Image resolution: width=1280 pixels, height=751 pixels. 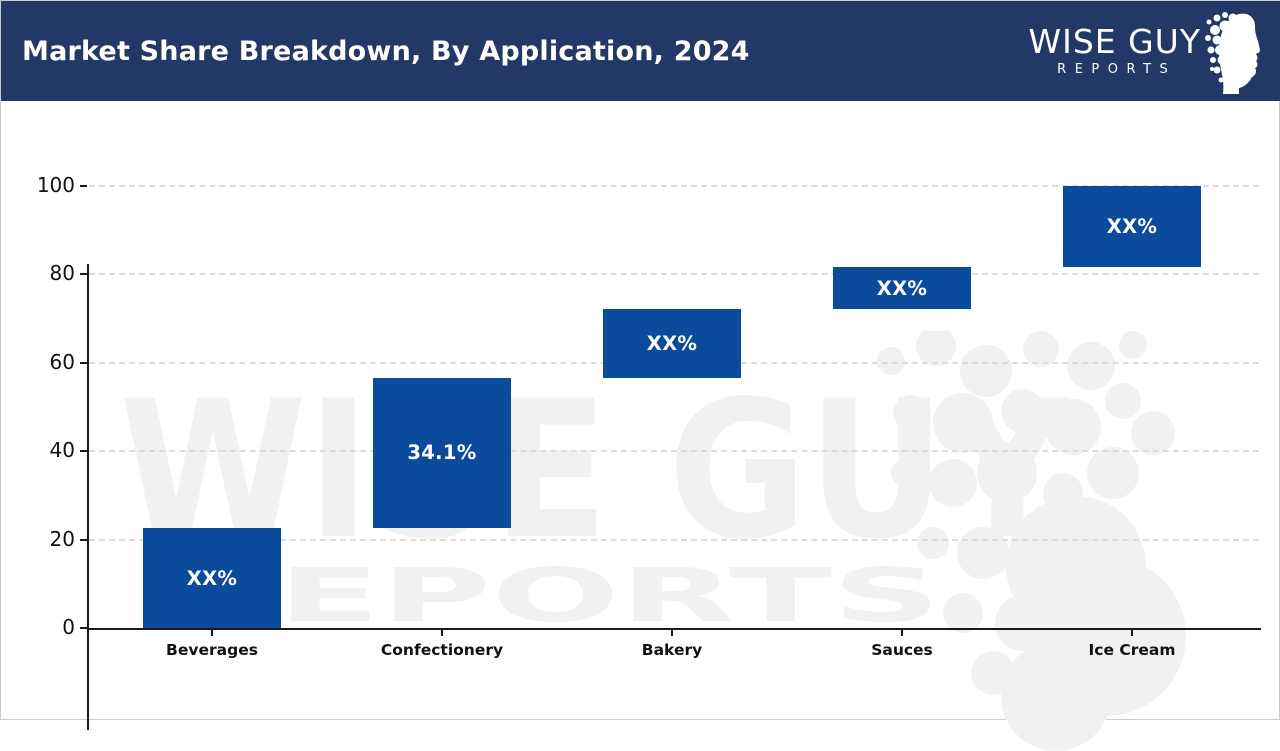 I want to click on x-axis-category-label: Ice Cream, so click(x=1132, y=650).